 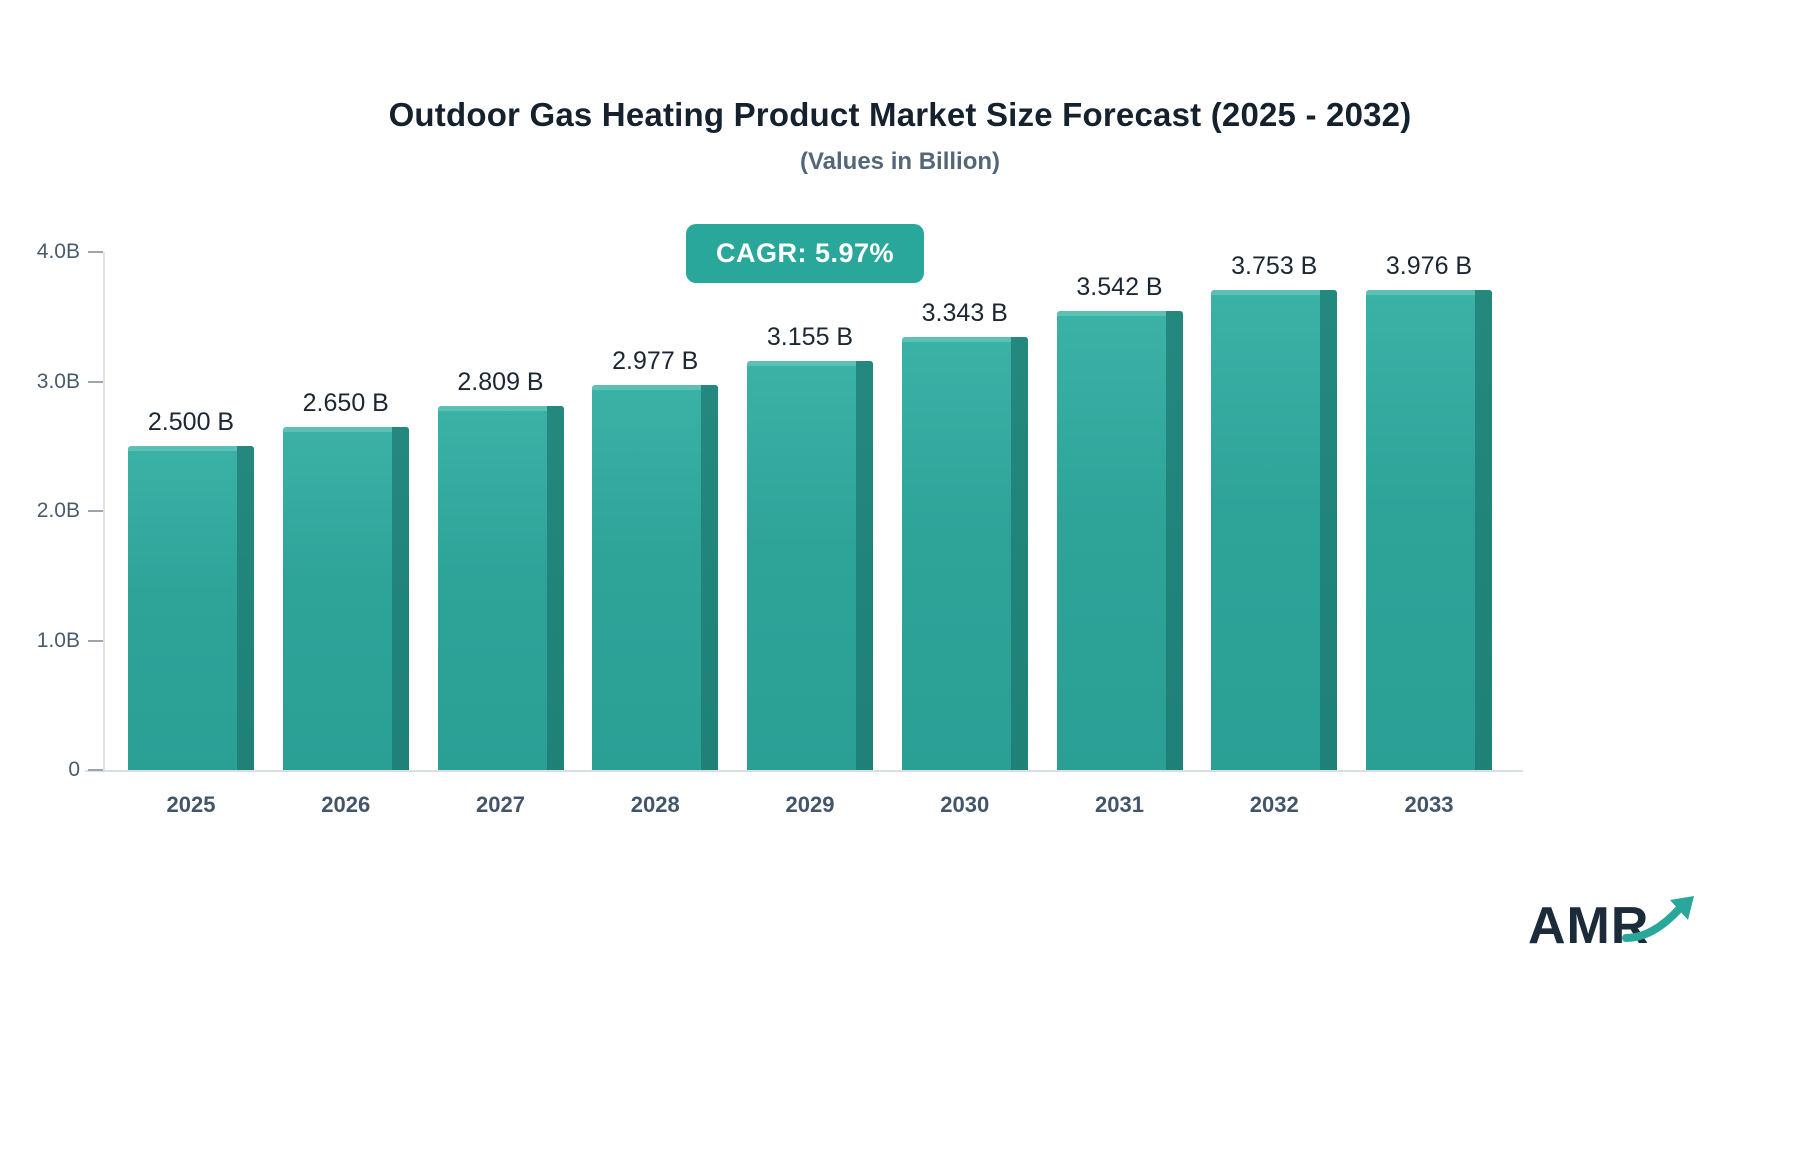 I want to click on bar-group-2033: 3.976 B 2033, so click(x=1429, y=534).